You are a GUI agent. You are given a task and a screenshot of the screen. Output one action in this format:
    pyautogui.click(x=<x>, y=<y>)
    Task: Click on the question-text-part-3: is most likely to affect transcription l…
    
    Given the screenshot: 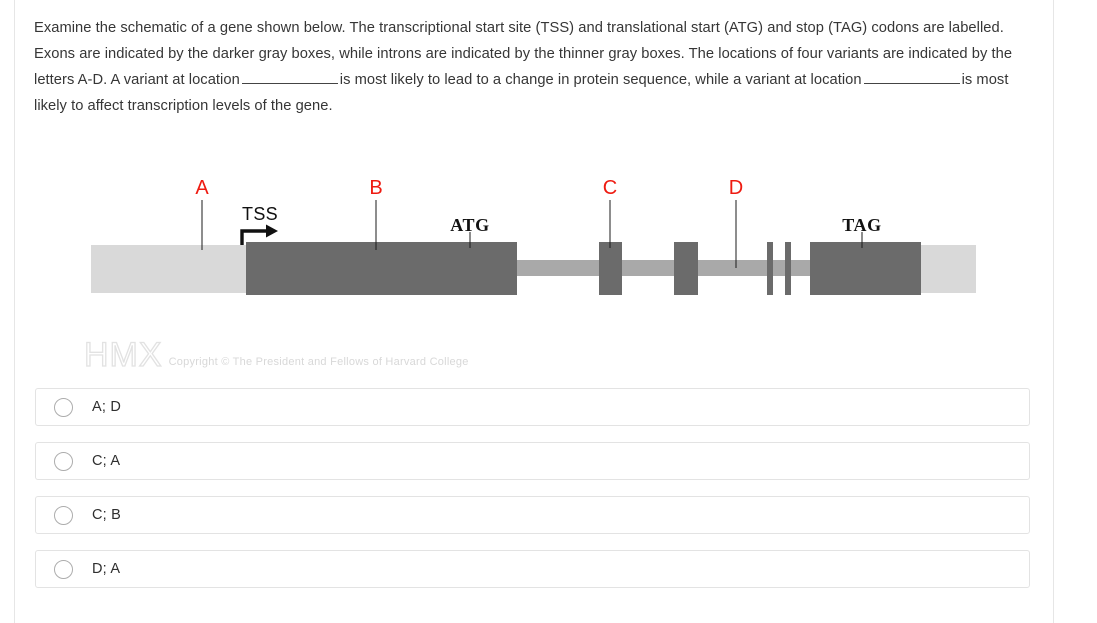 What is the action you would take?
    pyautogui.click(x=521, y=93)
    